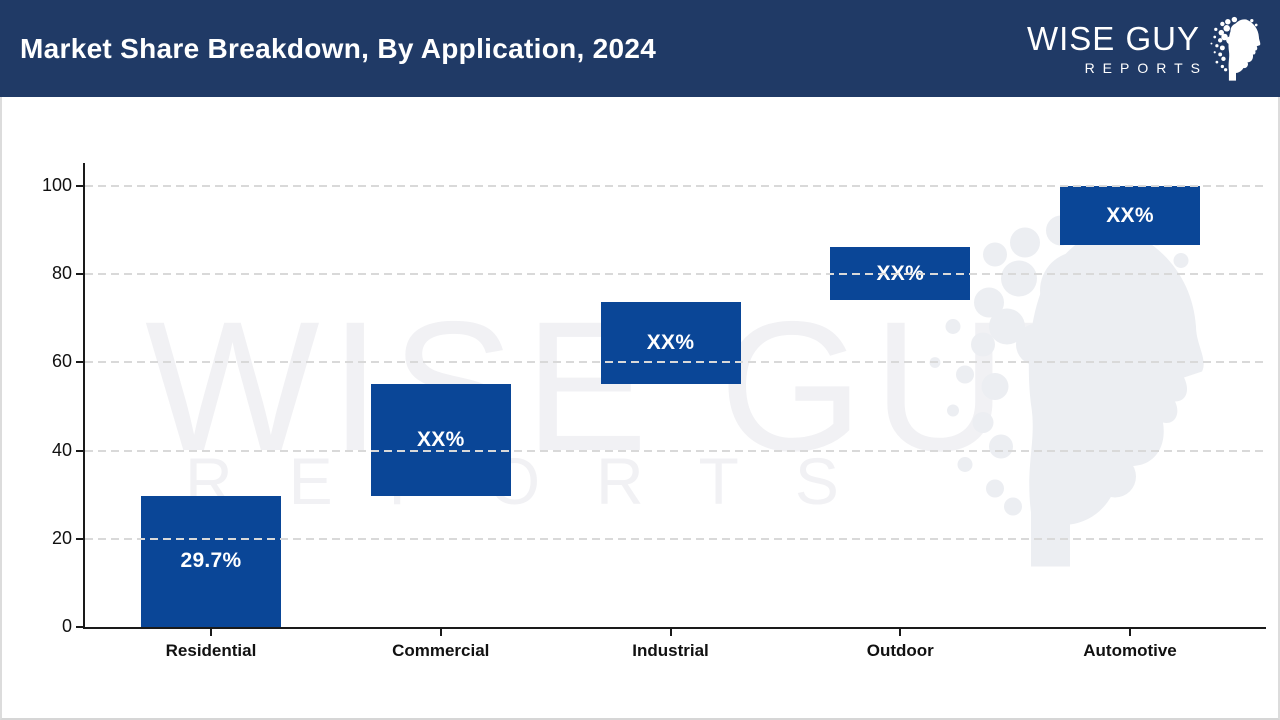 Image resolution: width=1280 pixels, height=720 pixels. Describe the element at coordinates (61, 537) in the screenshot. I see `y-tick-label: 20` at that location.